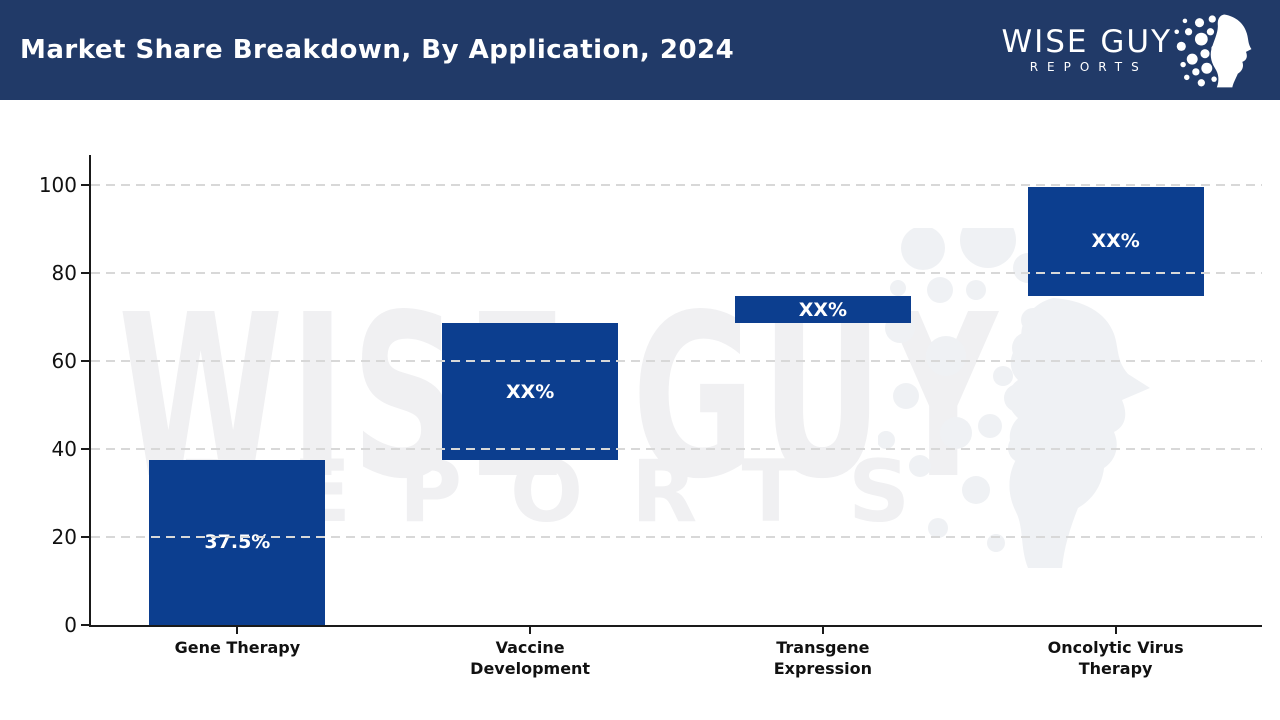  Describe the element at coordinates (64, 360) in the screenshot. I see `y-tick-label-60: 60` at that location.